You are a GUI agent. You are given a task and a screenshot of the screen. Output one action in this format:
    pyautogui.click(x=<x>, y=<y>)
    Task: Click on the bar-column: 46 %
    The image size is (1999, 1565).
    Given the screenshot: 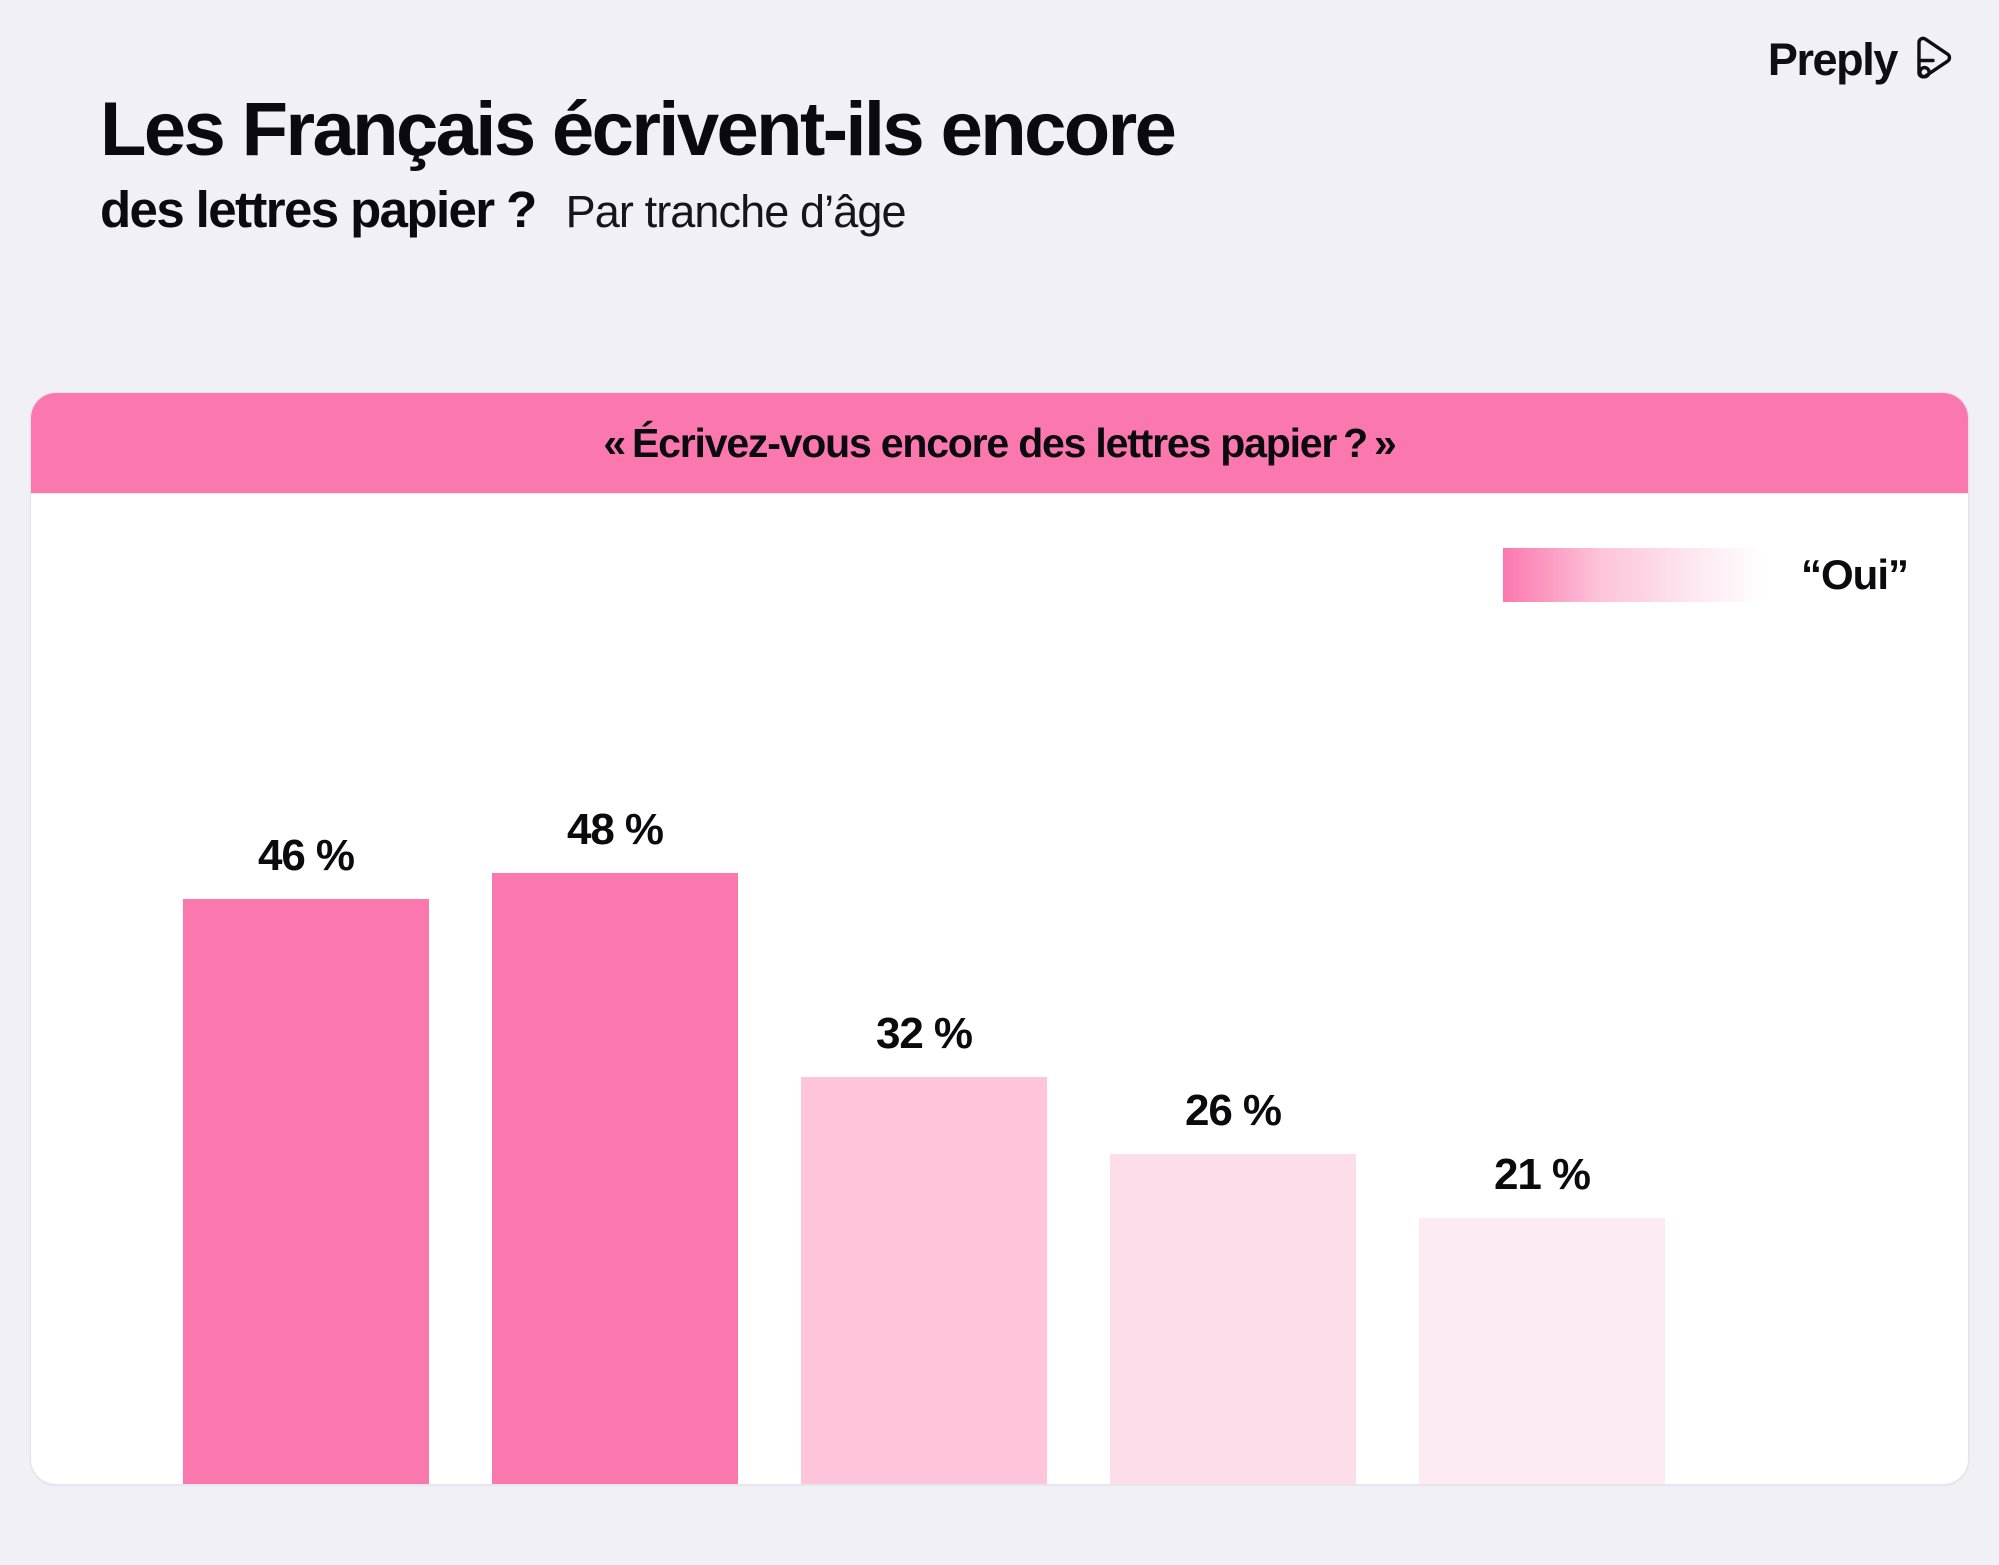 What is the action you would take?
    pyautogui.click(x=306, y=1059)
    